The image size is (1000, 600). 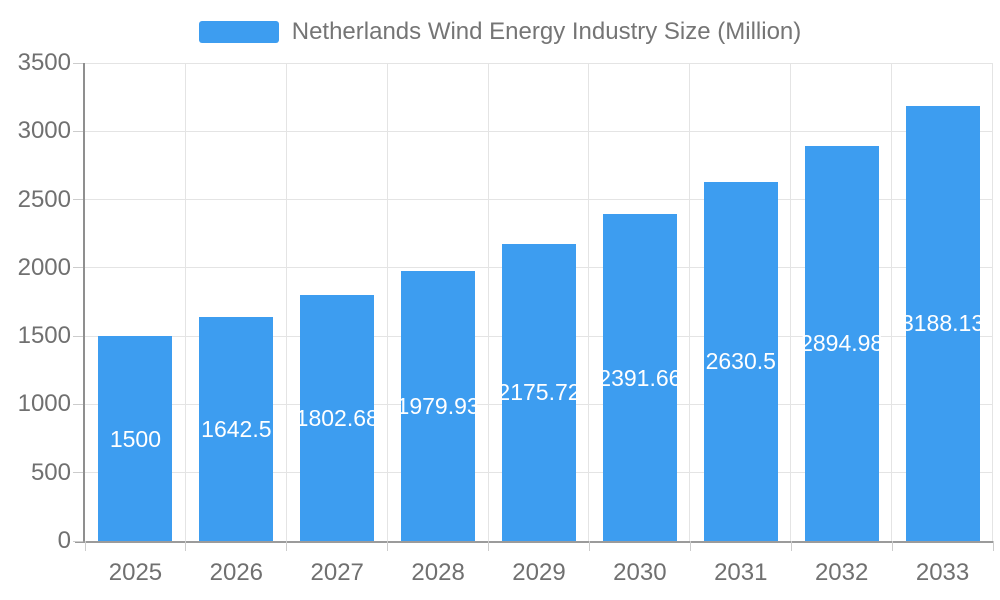 I want to click on bar-2030: 2391.66, so click(x=639, y=377).